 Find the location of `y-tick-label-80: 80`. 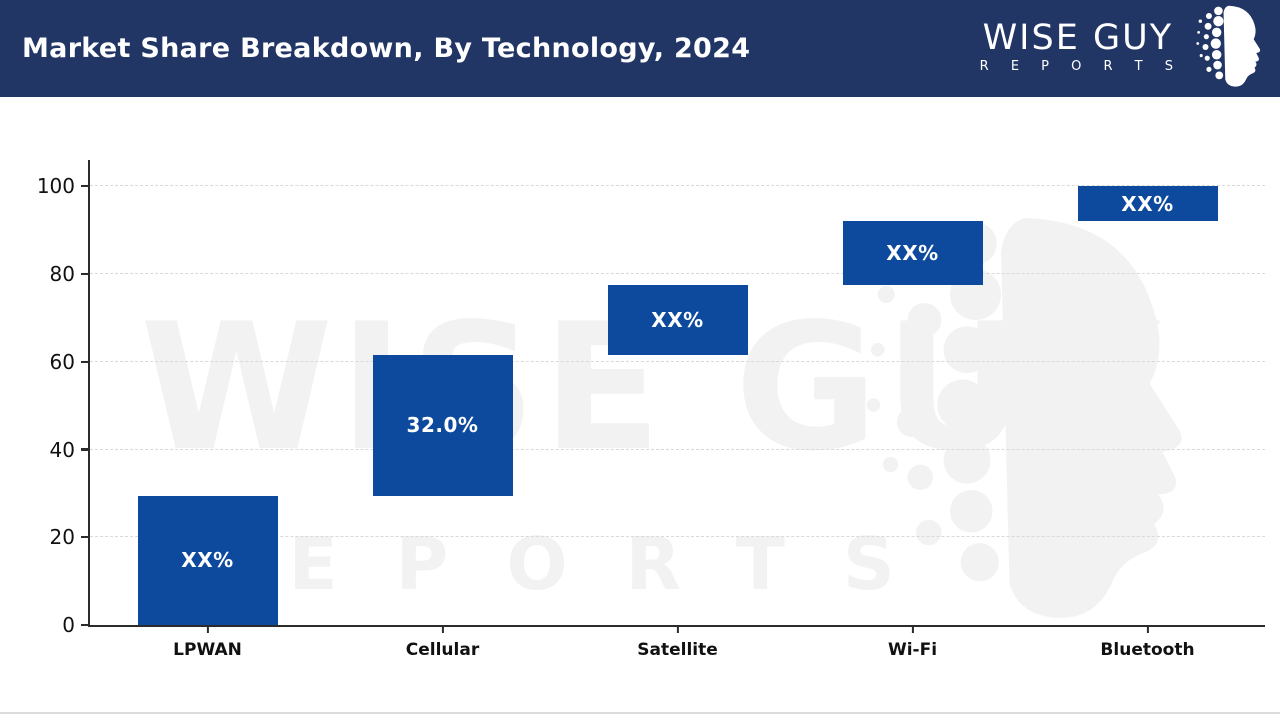

y-tick-label-80: 80 is located at coordinates (62, 274).